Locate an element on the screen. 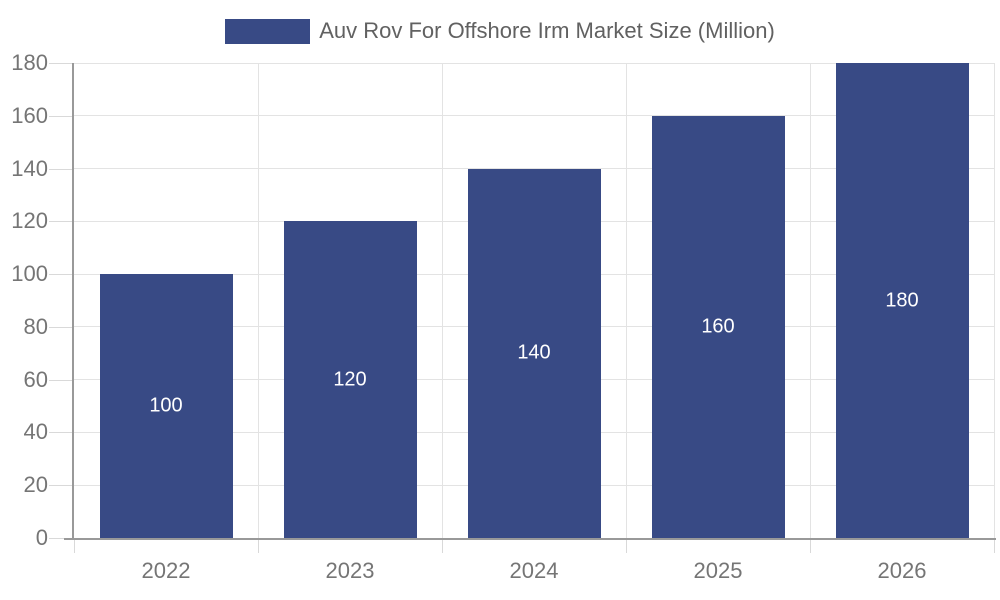 Image resolution: width=1000 pixels, height=600 pixels. bar-value-label: 160 is located at coordinates (718, 326).